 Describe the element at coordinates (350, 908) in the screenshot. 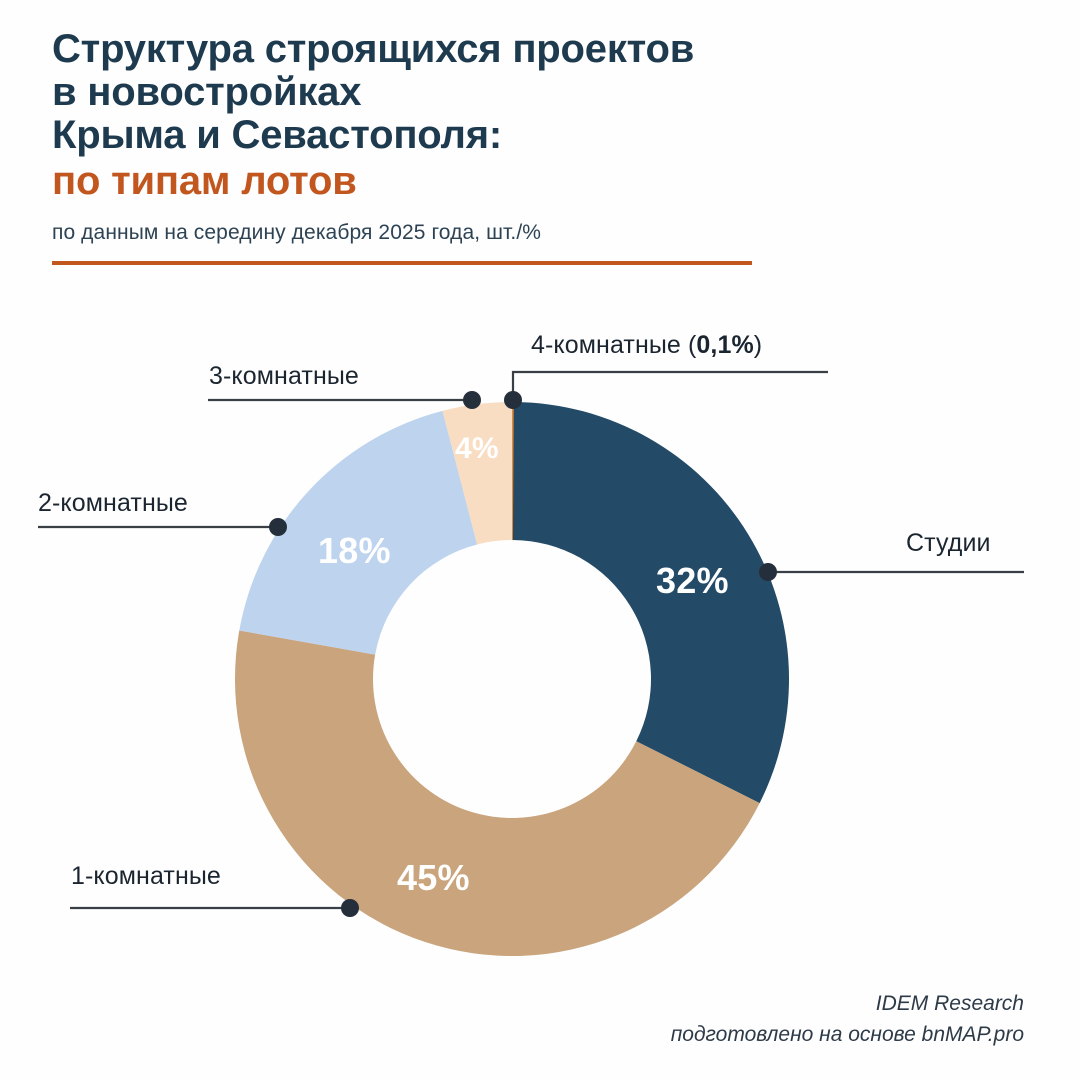

I see `leader-dot-one-room` at that location.